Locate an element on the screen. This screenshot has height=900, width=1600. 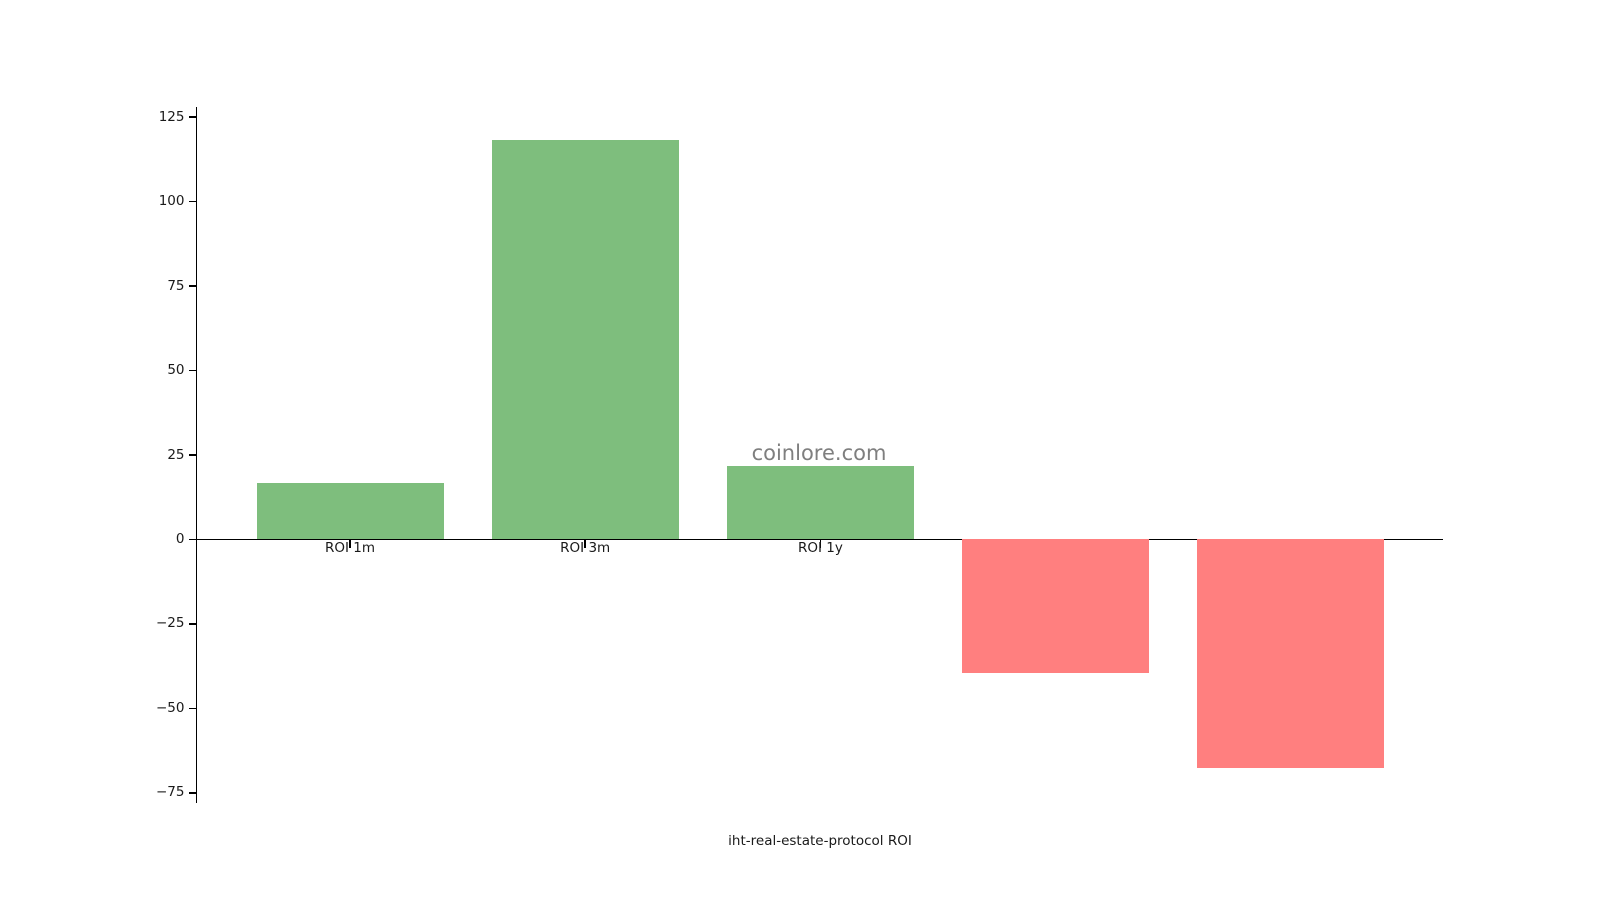
x-axis-line is located at coordinates (820, 539).